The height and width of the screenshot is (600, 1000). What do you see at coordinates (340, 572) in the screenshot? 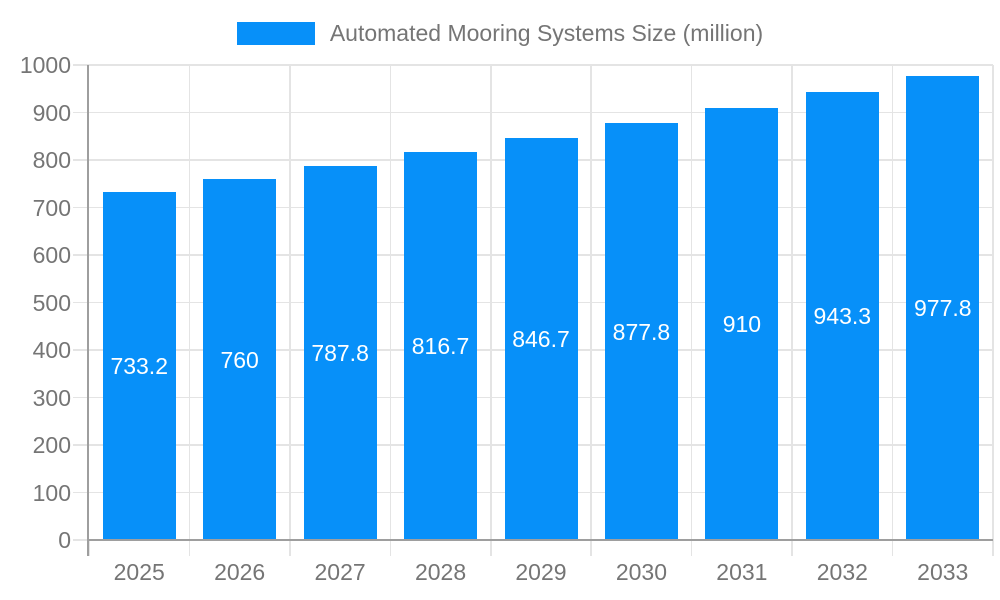
I see `x-axis-tick-label: 2027` at bounding box center [340, 572].